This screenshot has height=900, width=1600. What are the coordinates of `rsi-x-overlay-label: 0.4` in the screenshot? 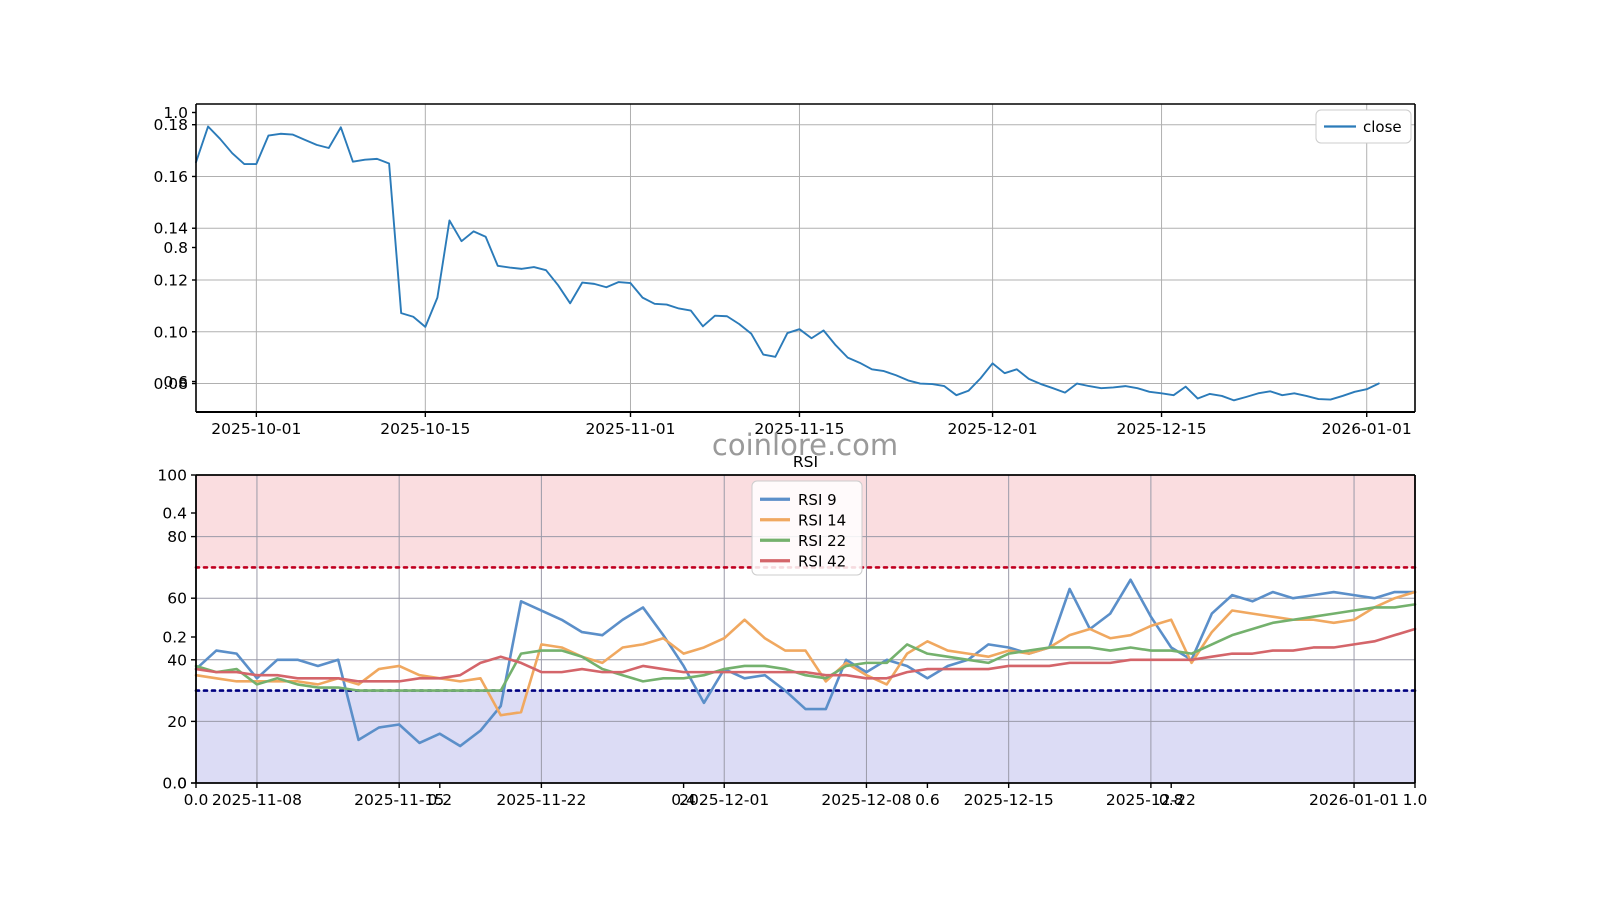 It's located at (683, 800).